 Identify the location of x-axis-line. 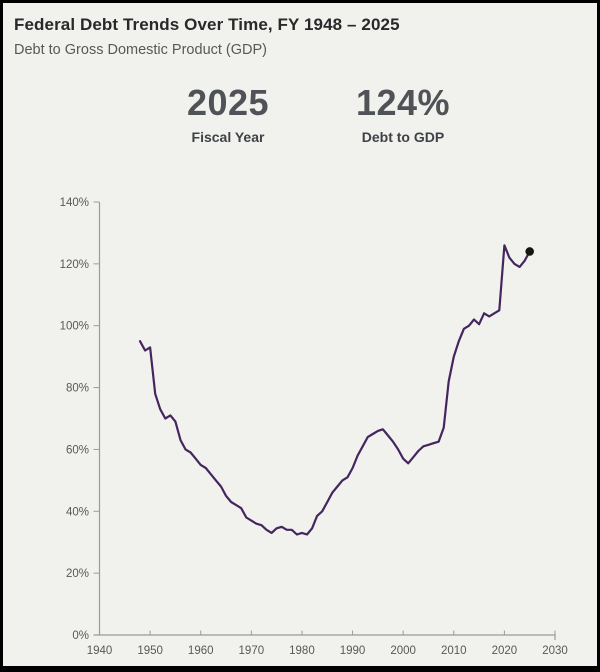
(324, 637).